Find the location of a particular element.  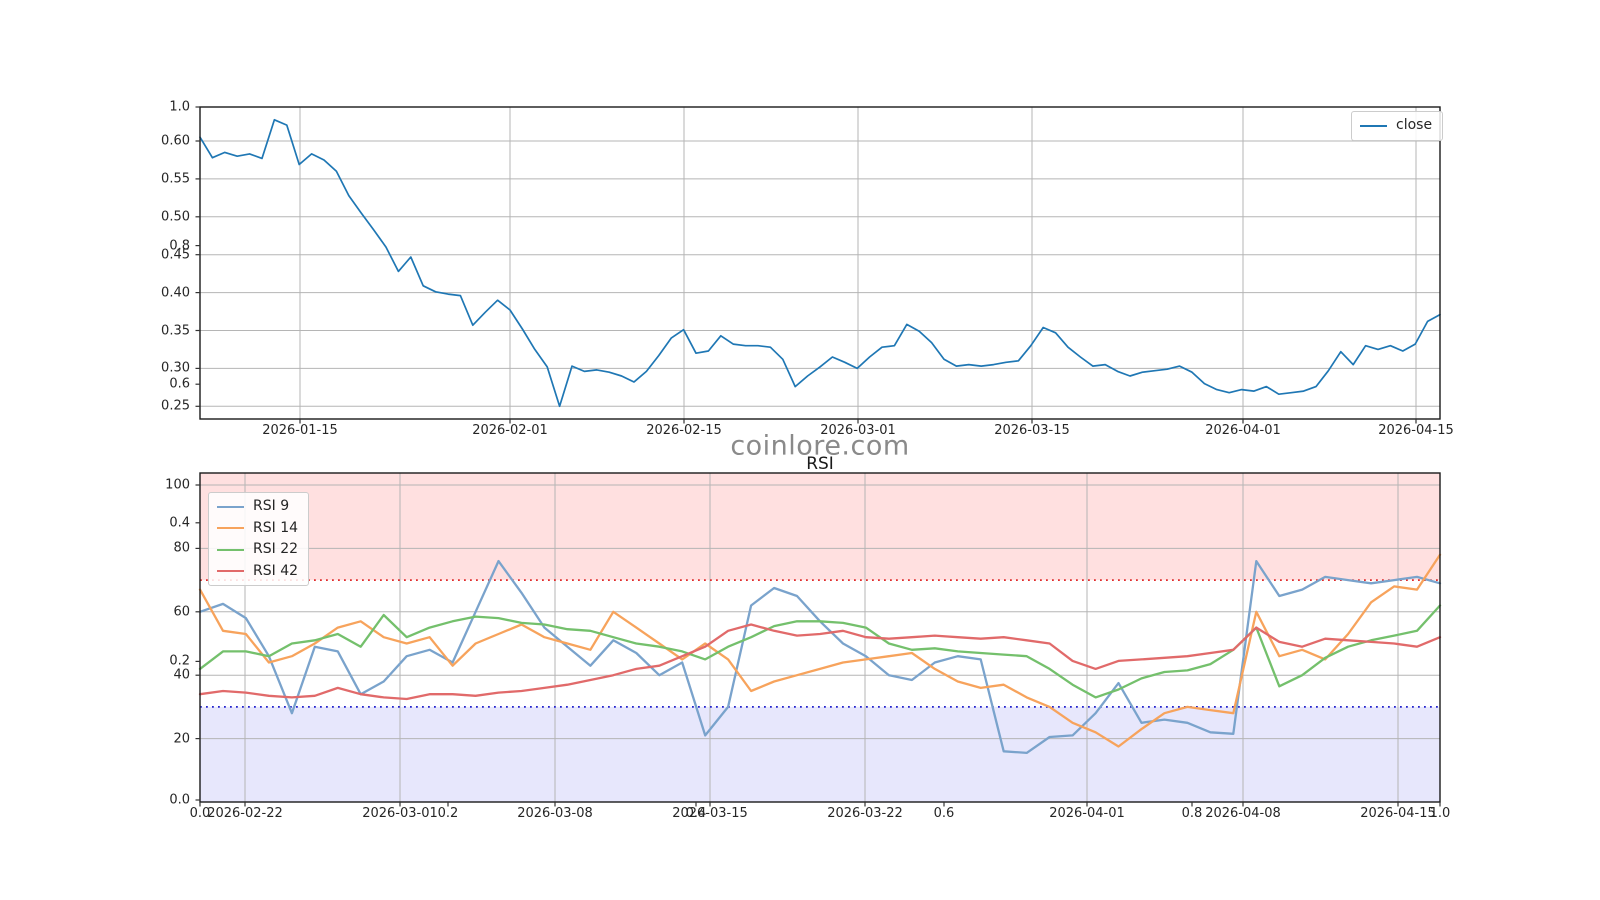

overlay-x-tick-label: 0.2 is located at coordinates (448, 813).